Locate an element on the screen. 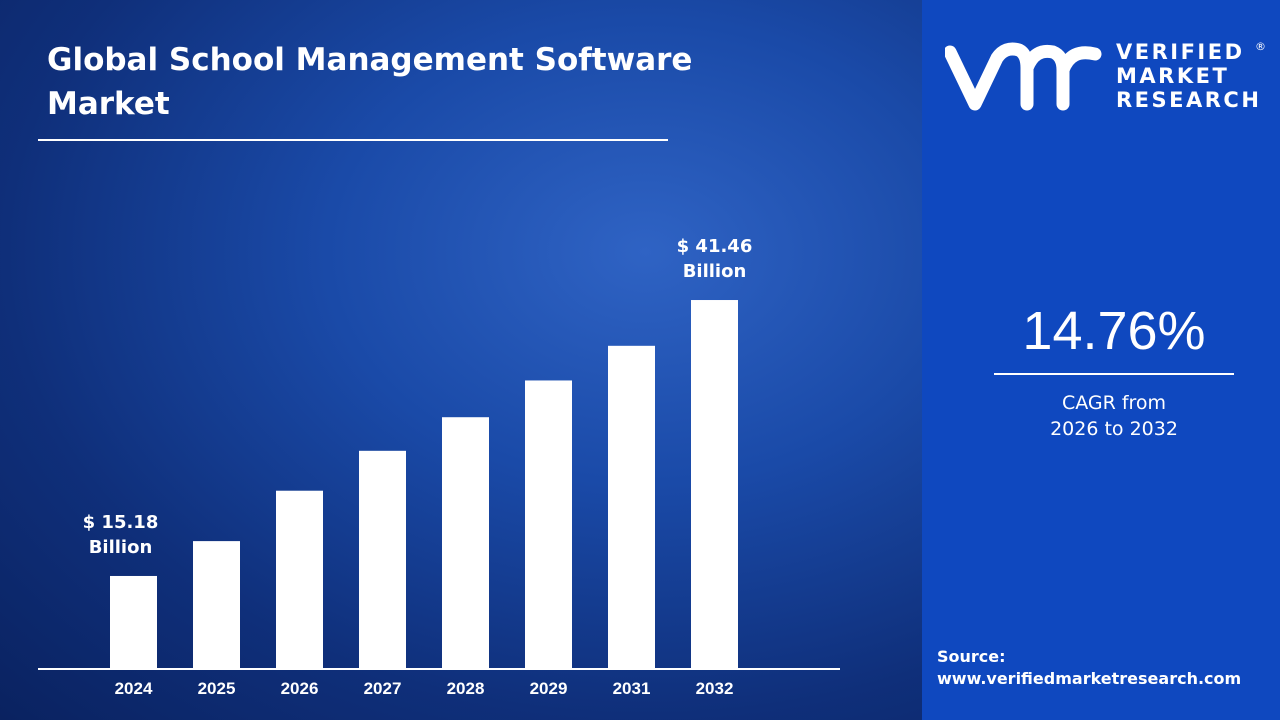  bar-2028 is located at coordinates (465, 543).